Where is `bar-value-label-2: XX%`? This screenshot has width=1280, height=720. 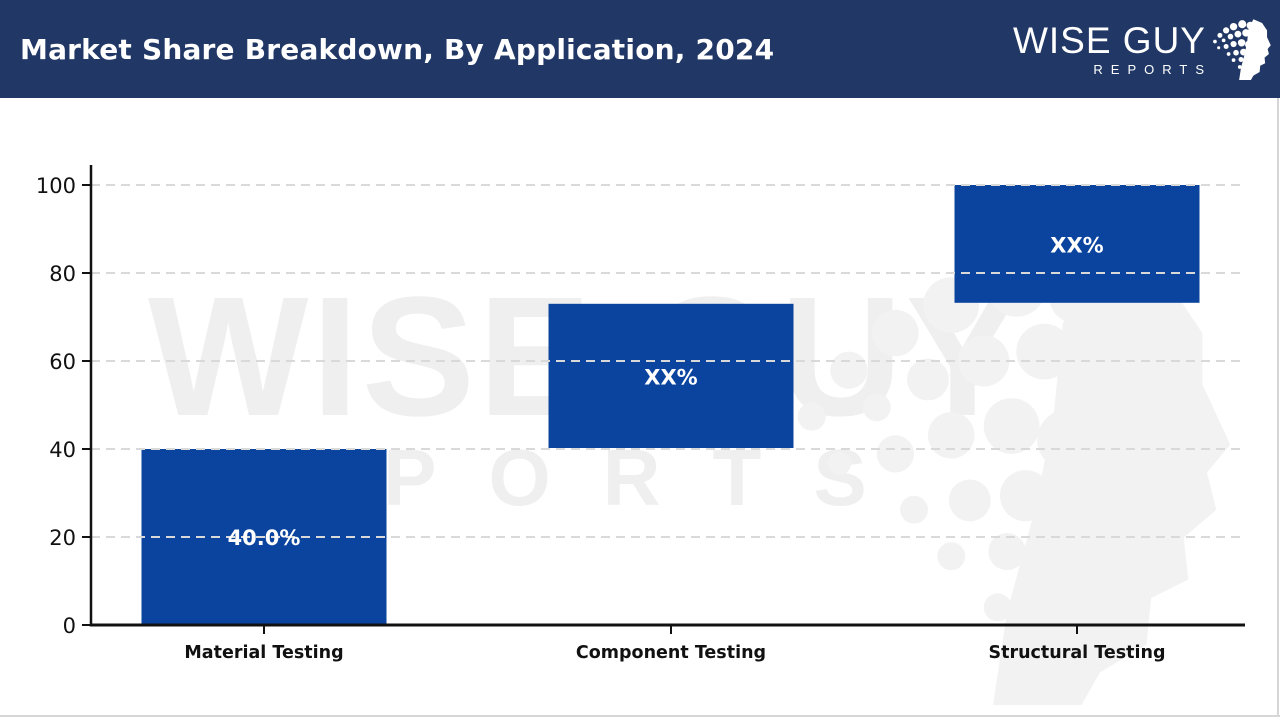 bar-value-label-2: XX% is located at coordinates (1076, 245).